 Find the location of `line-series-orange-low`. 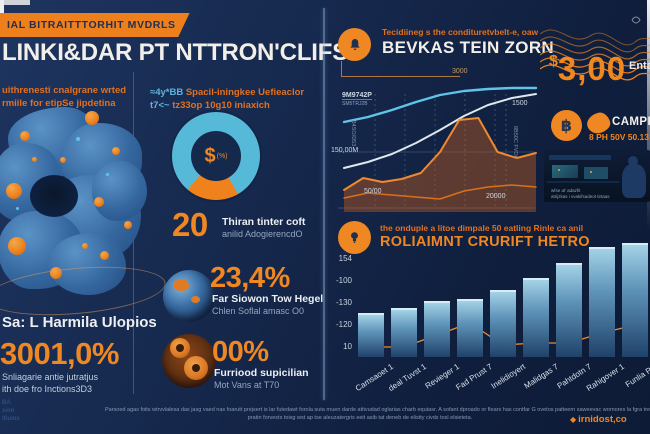

line-series-orange-low is located at coordinates (440, 192).